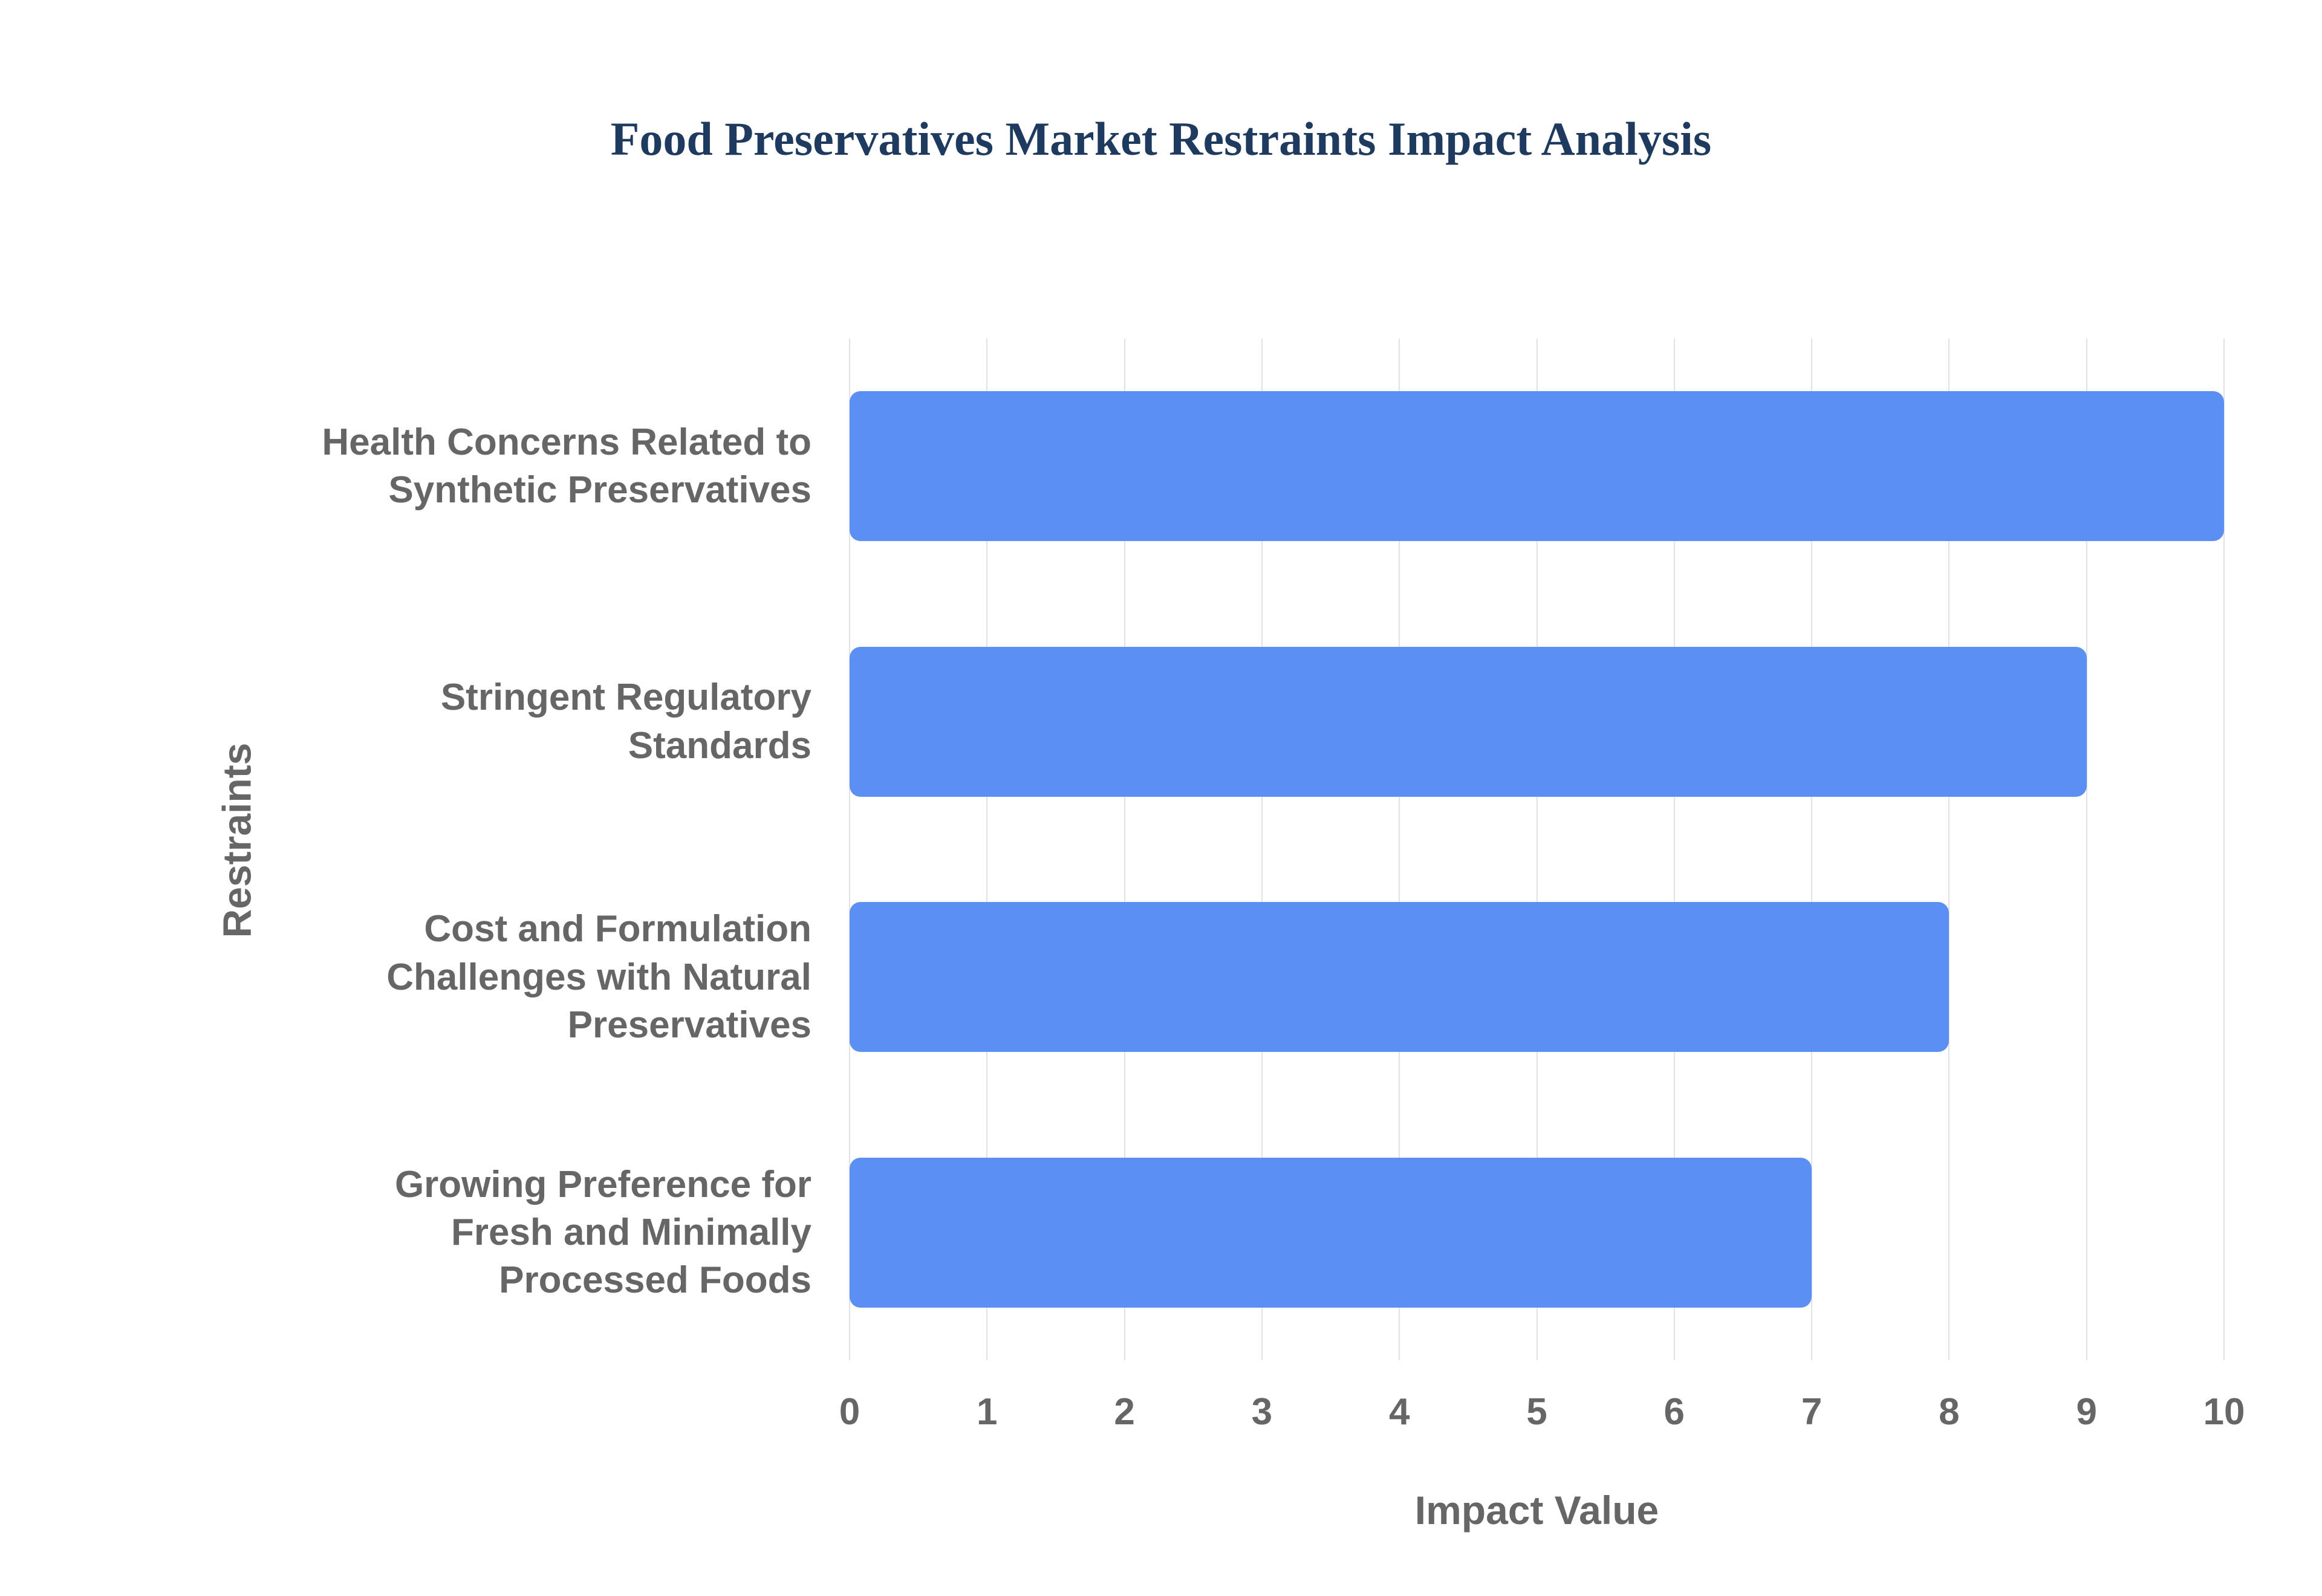 This screenshot has width=2322, height=1596. Describe the element at coordinates (1674, 1412) in the screenshot. I see `x-tick-label: 6` at that location.